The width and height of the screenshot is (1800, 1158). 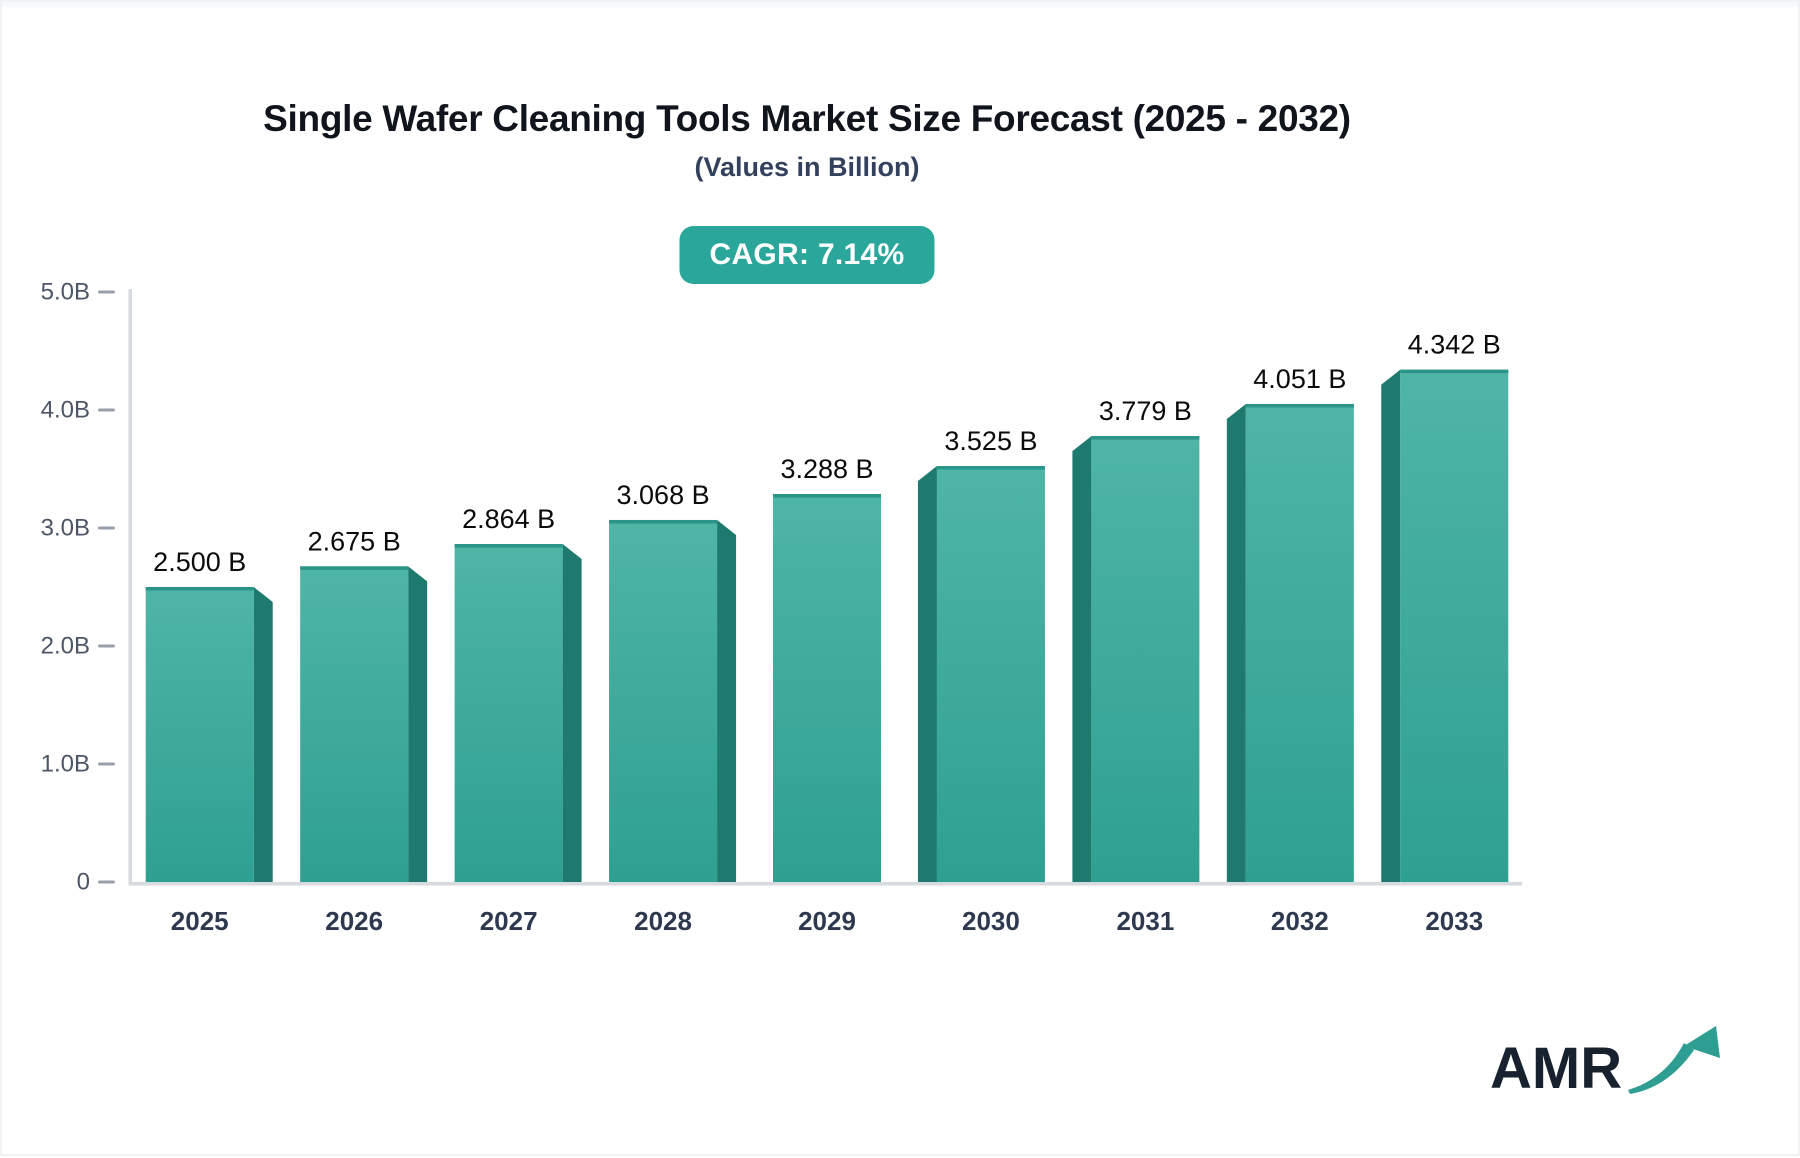 I want to click on amr-logo-text: AMR, so click(x=1556, y=1068).